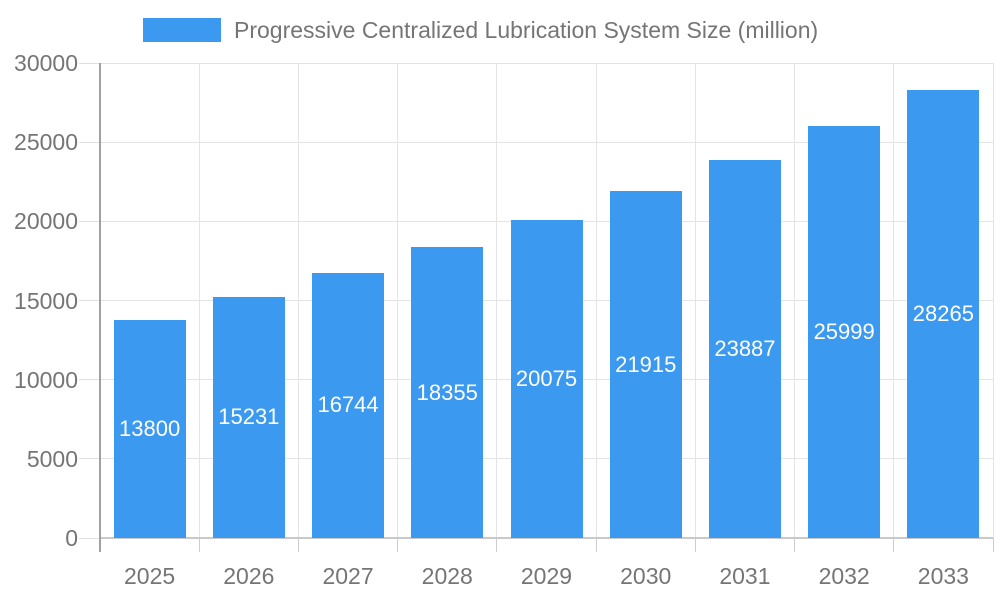 The width and height of the screenshot is (1000, 600). What do you see at coordinates (46, 379) in the screenshot?
I see `y-axis-label: 10000` at bounding box center [46, 379].